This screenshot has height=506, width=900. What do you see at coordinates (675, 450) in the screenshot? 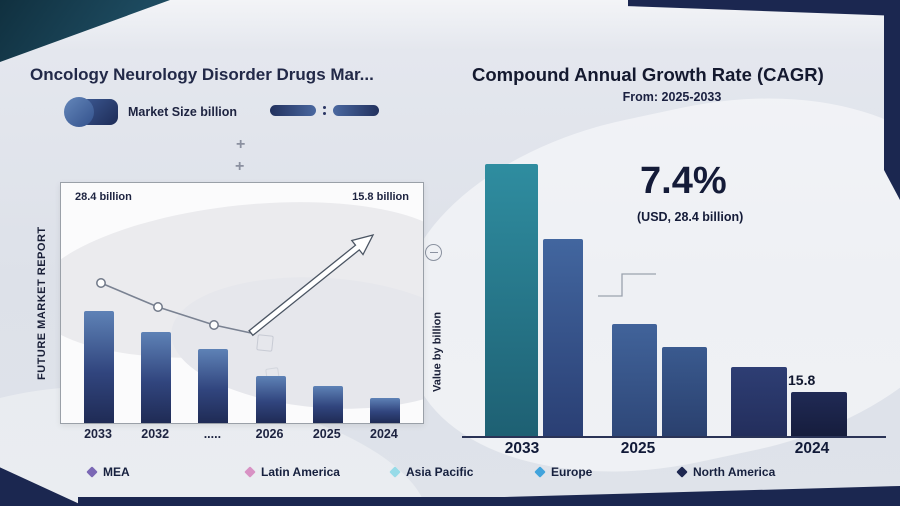
I see `right-x-axis-labels: 2033 2025 2024` at bounding box center [675, 450].